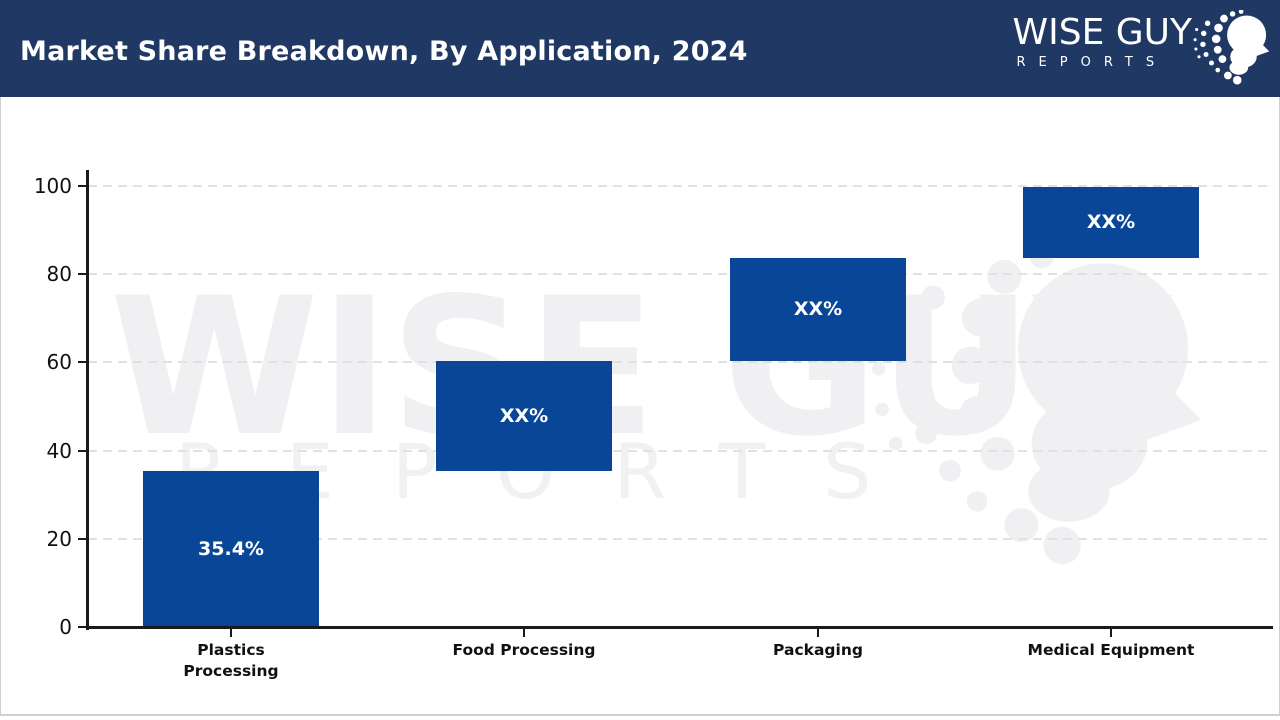 Image resolution: width=1280 pixels, height=720 pixels. Describe the element at coordinates (59, 450) in the screenshot. I see `y-tick-label: 40` at that location.